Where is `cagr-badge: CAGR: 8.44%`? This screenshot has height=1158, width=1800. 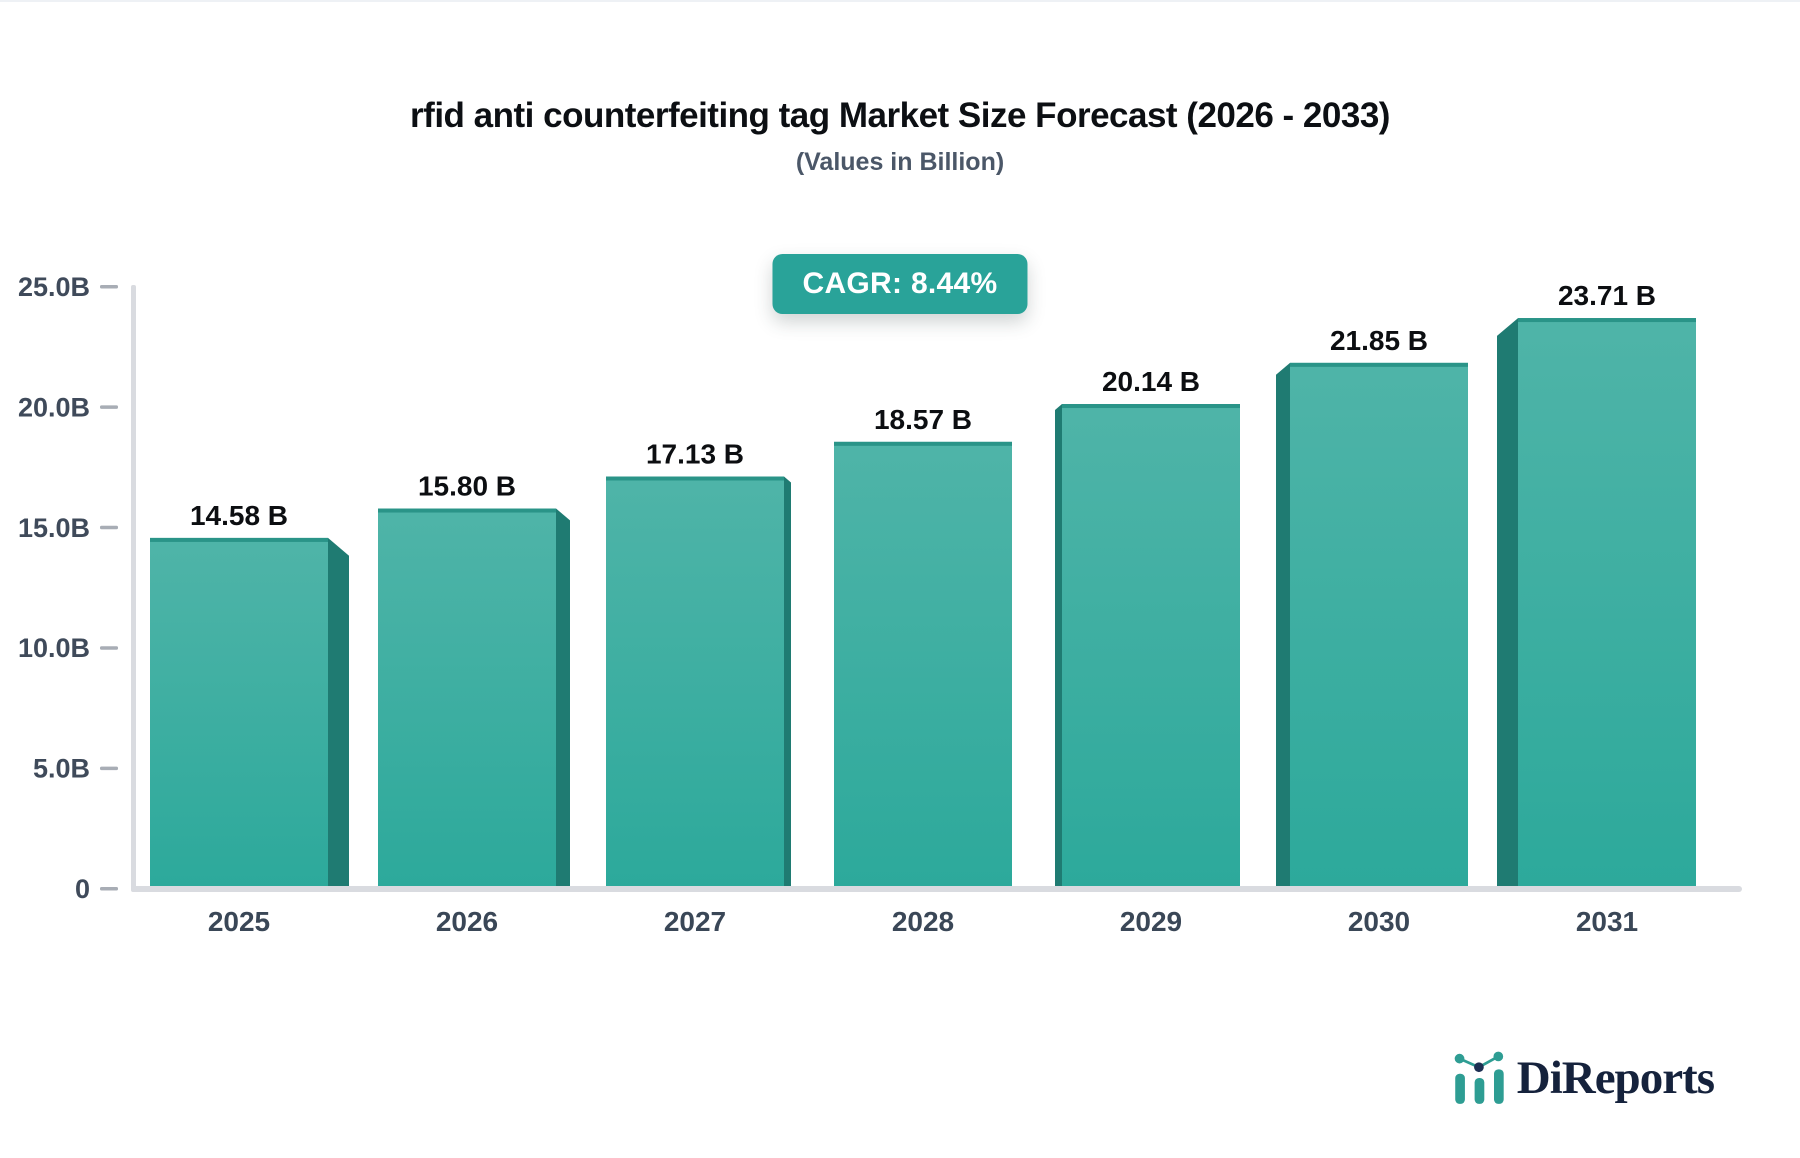 cagr-badge: CAGR: 8.44% is located at coordinates (900, 284).